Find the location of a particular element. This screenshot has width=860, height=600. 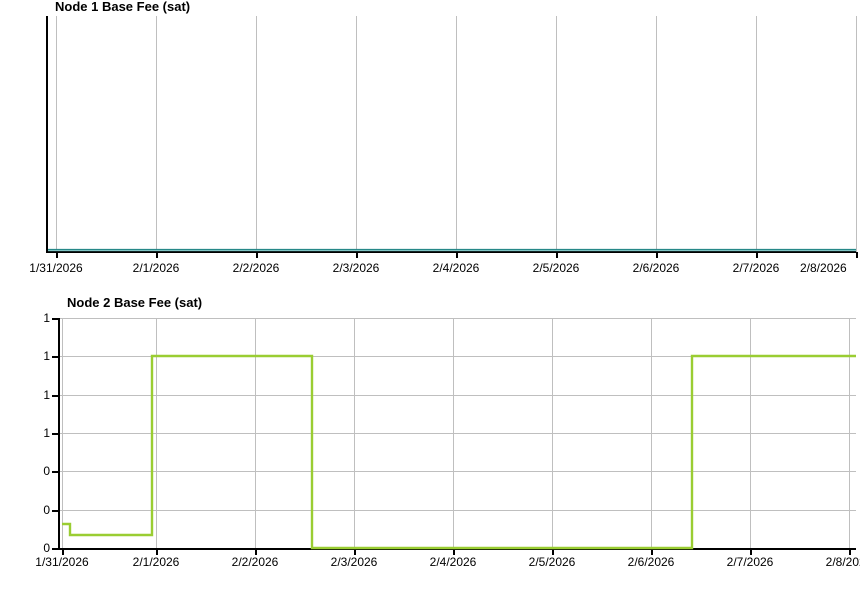

chart-node2-title: Node 2 Base Fee (sat) is located at coordinates (135, 302).